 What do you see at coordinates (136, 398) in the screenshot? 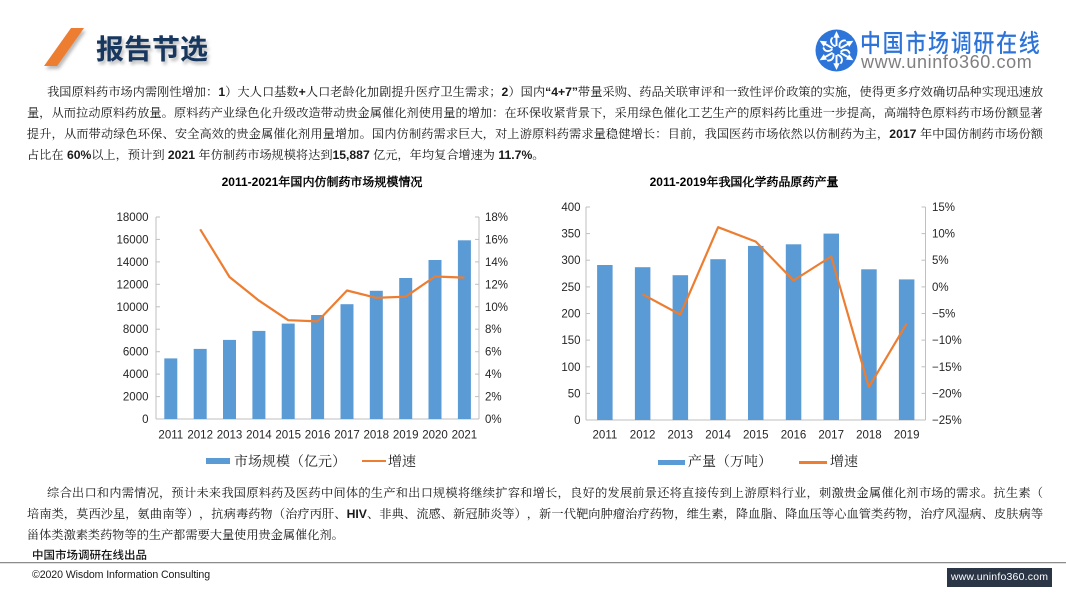
I see `svg-text: 2000` at bounding box center [136, 398].